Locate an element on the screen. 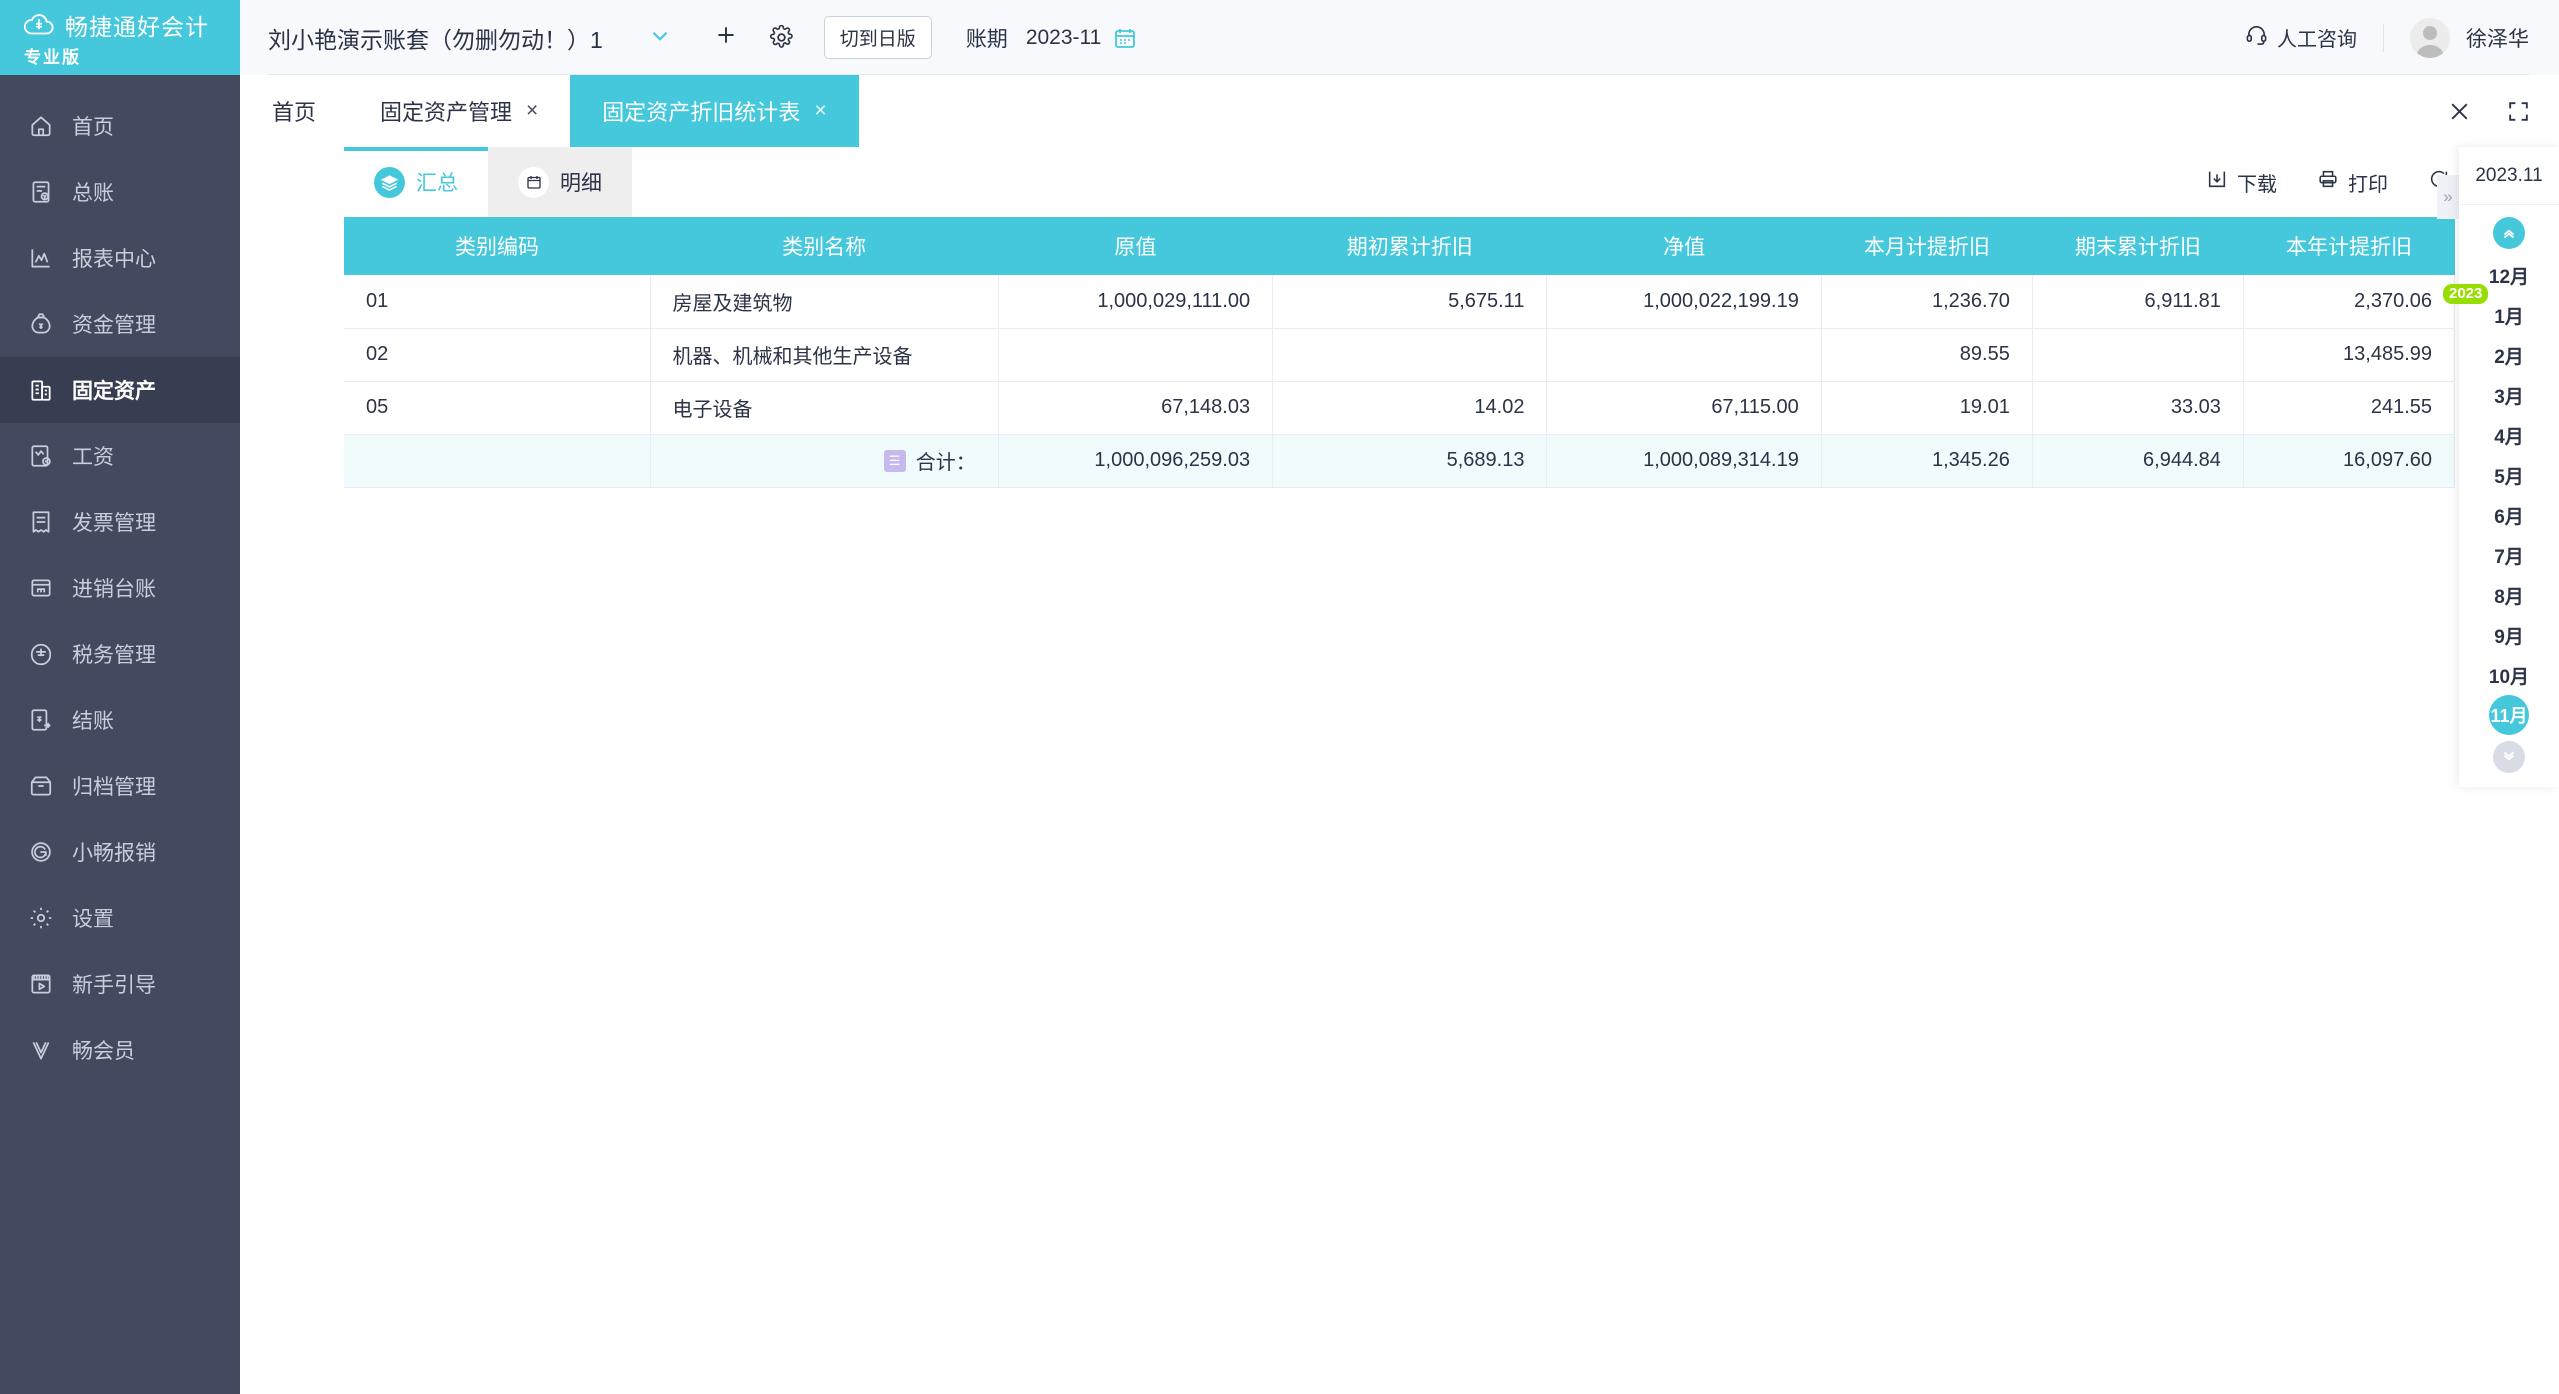  month-label: 8月 is located at coordinates (2509, 597).